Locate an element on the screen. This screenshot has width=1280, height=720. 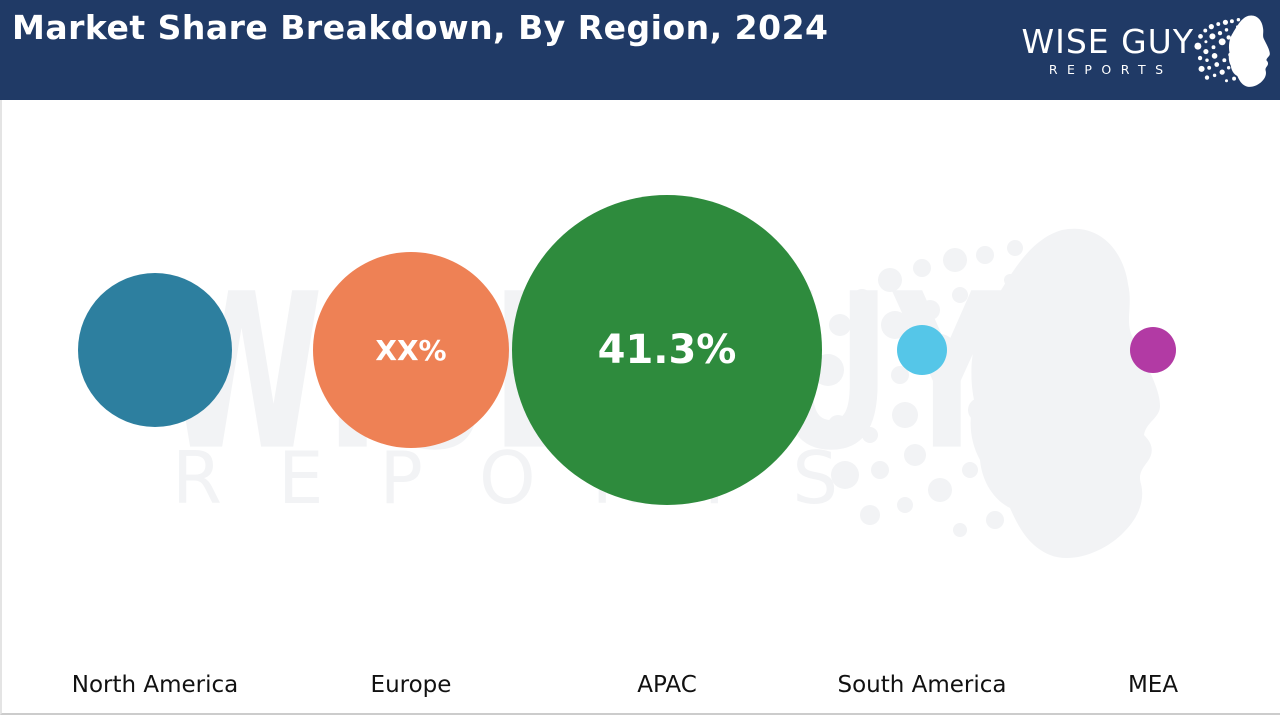
wiseguy-head-icon is located at coordinates (1232, 51).